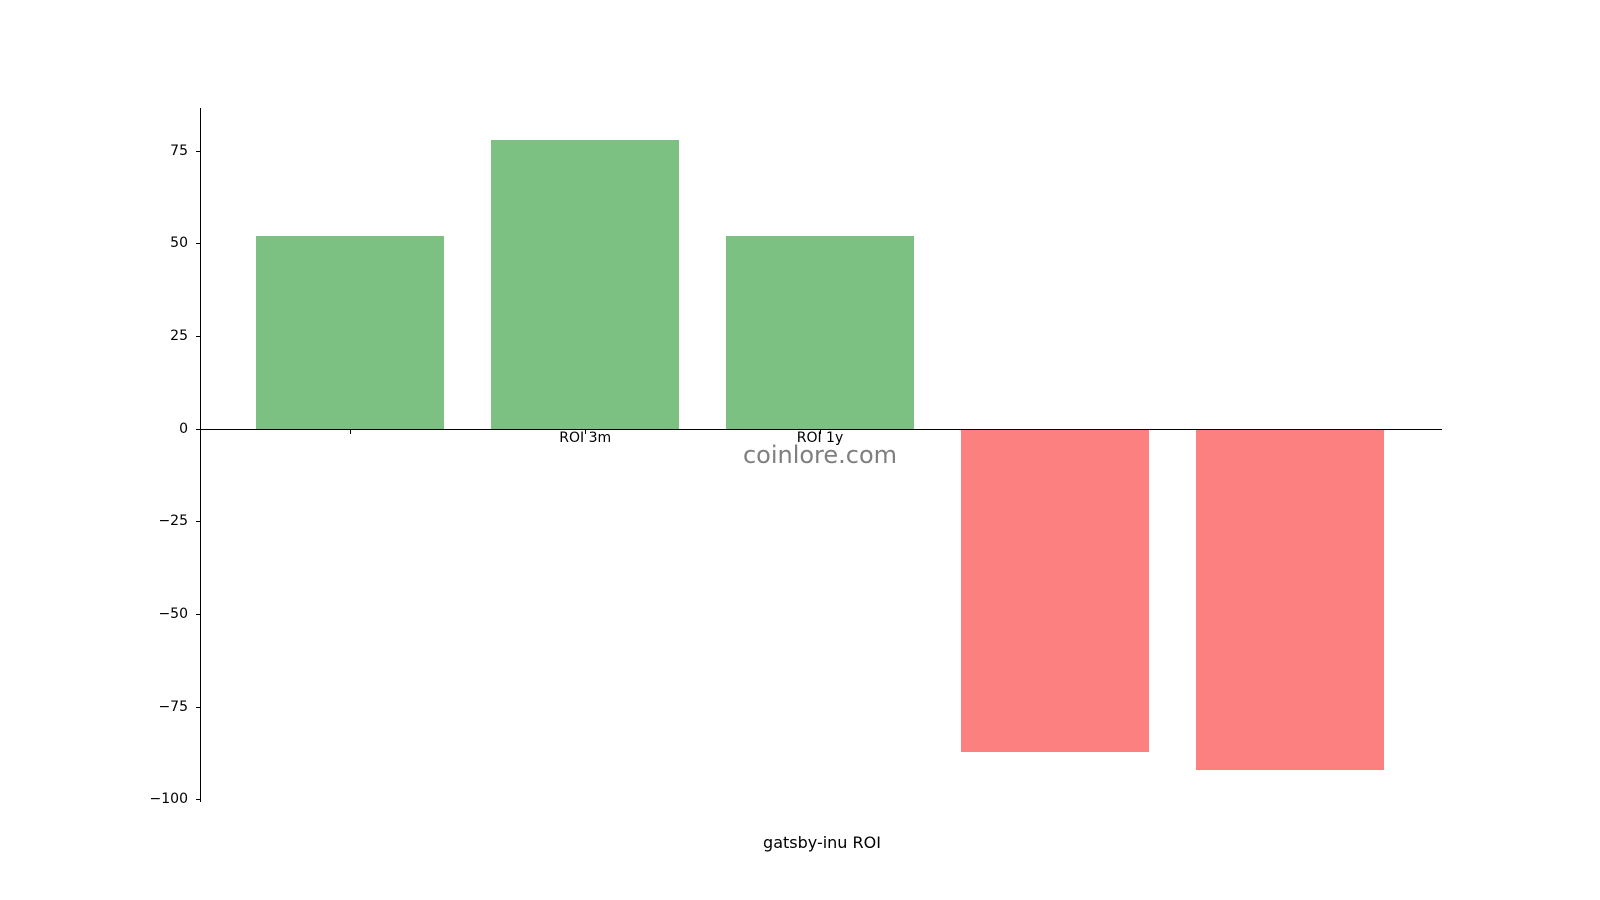  What do you see at coordinates (173, 521) in the screenshot?
I see `y-tick-label: −25` at bounding box center [173, 521].